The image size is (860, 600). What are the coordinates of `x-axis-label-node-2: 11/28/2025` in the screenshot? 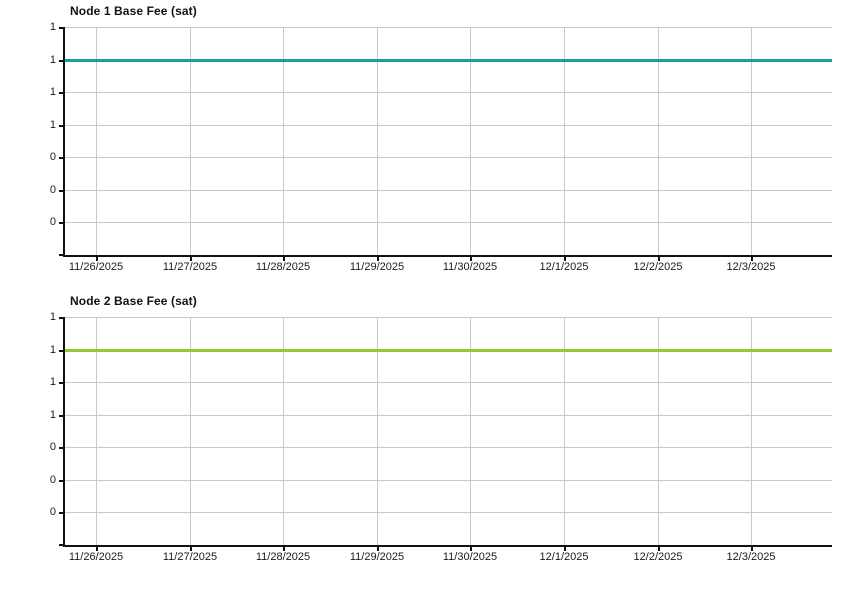 It's located at (283, 557).